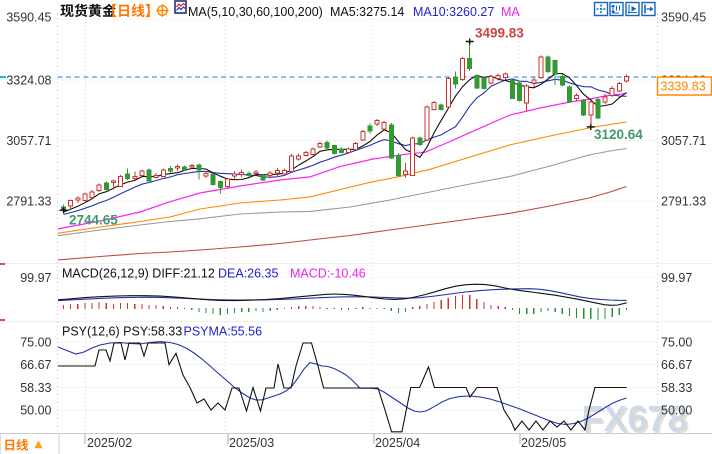 This screenshot has width=712, height=454. Describe the element at coordinates (93, 220) in the screenshot. I see `svg-text: 2744.65` at that location.